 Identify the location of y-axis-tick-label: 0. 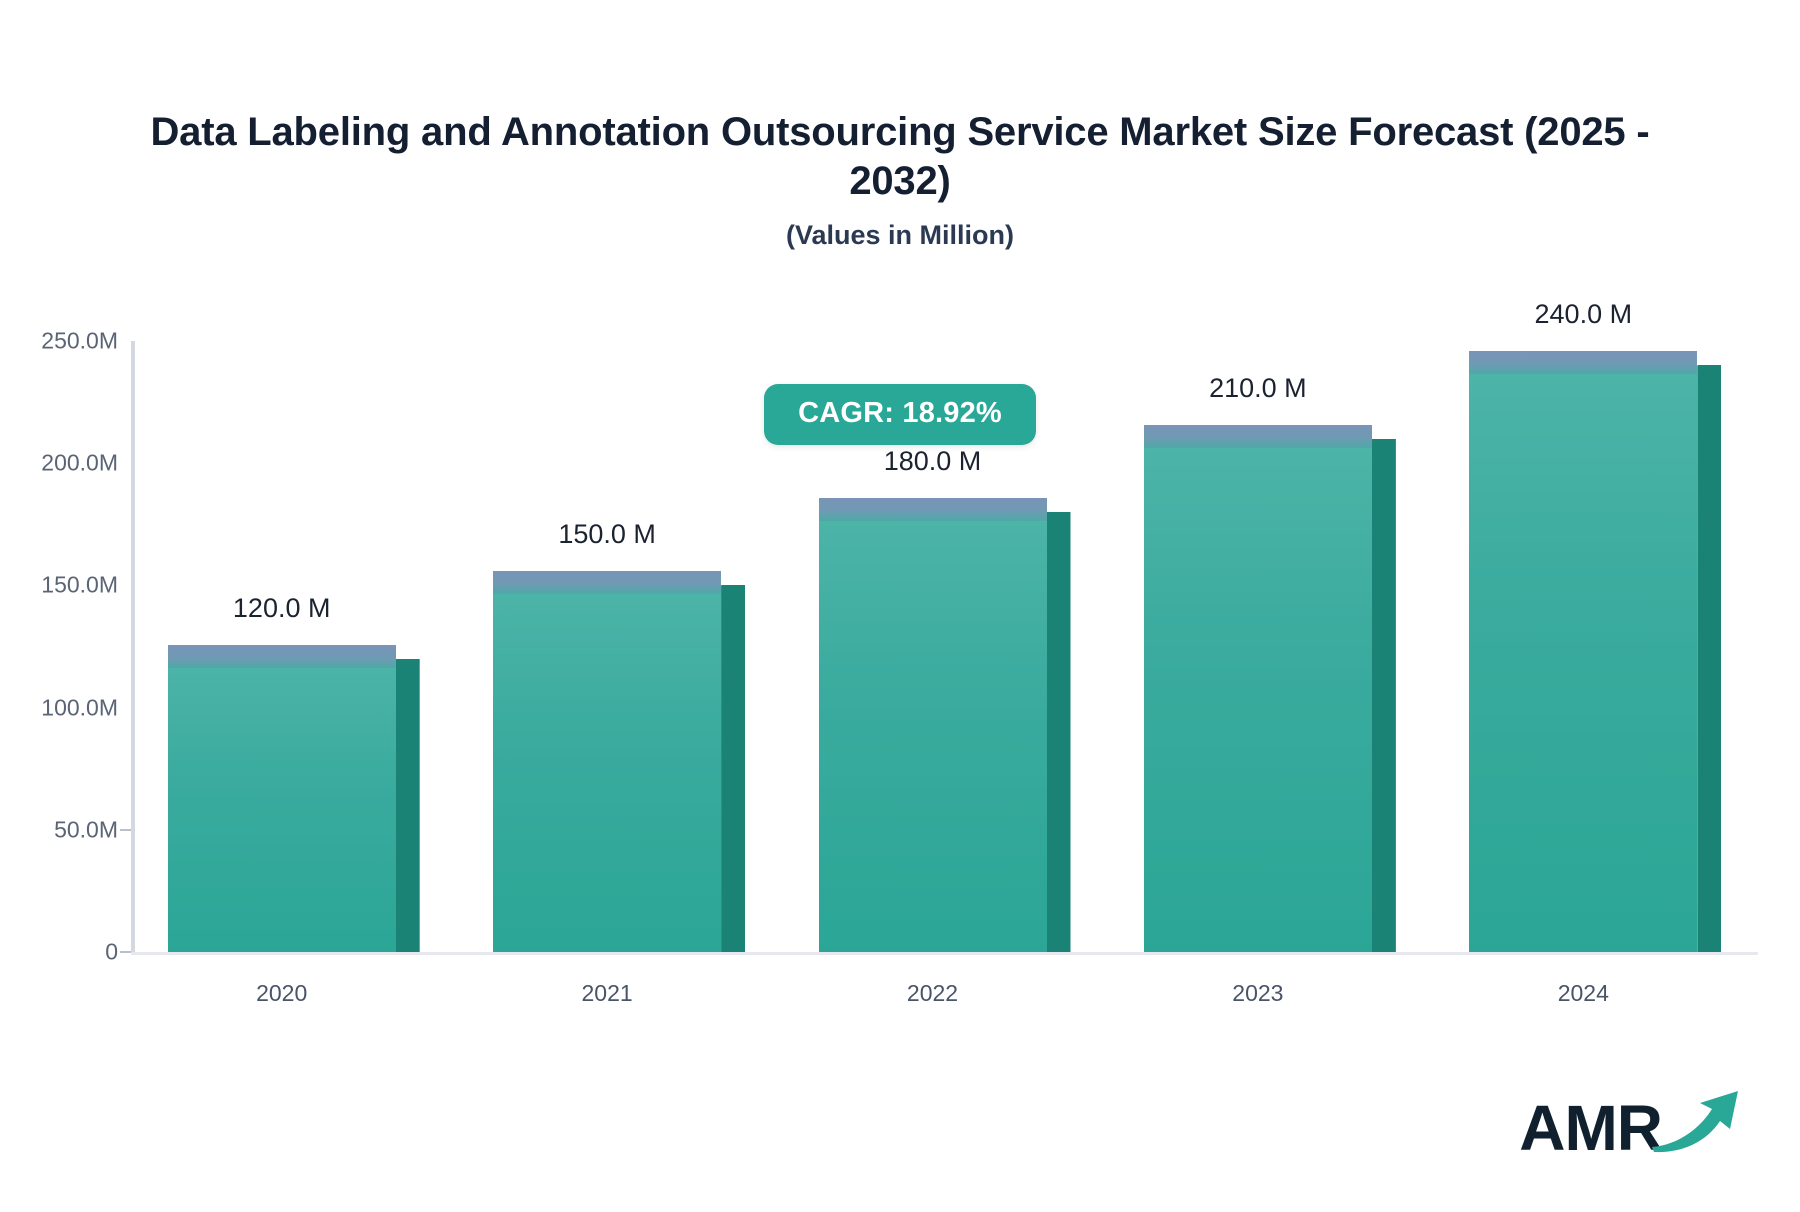
(111, 951).